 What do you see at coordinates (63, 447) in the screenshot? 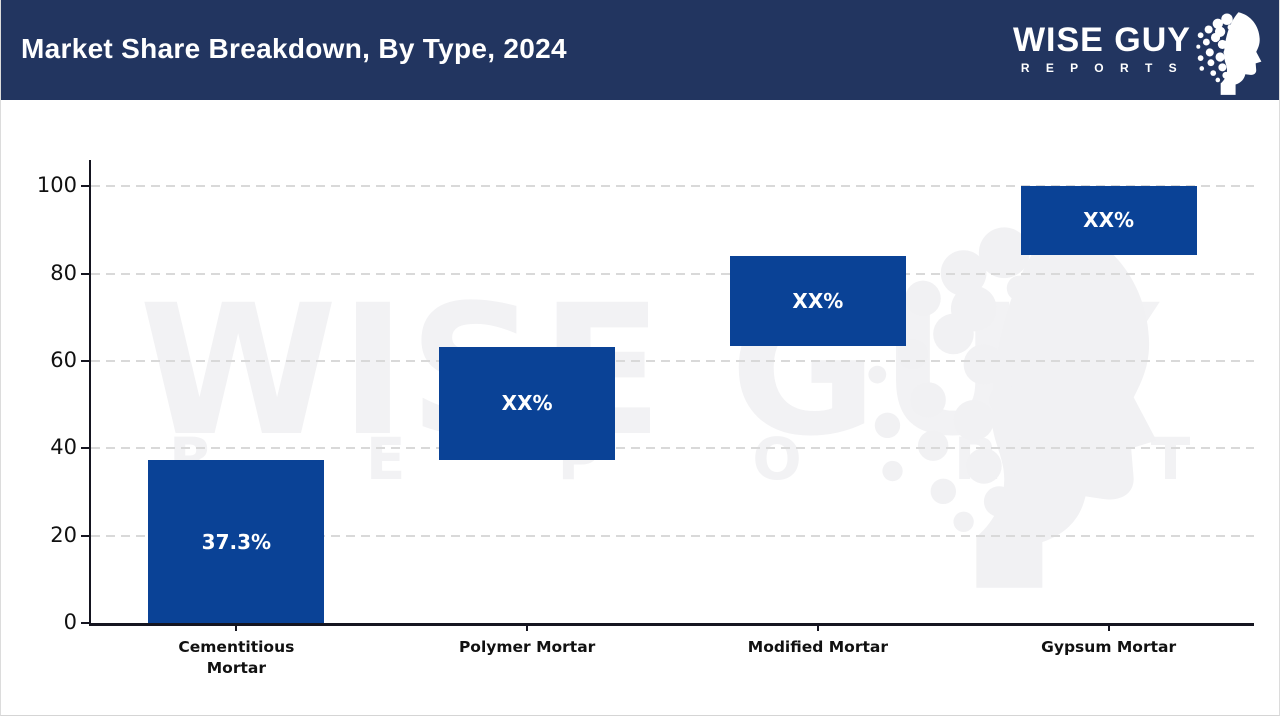
I see `y-axis-tick-label: 40` at bounding box center [63, 447].